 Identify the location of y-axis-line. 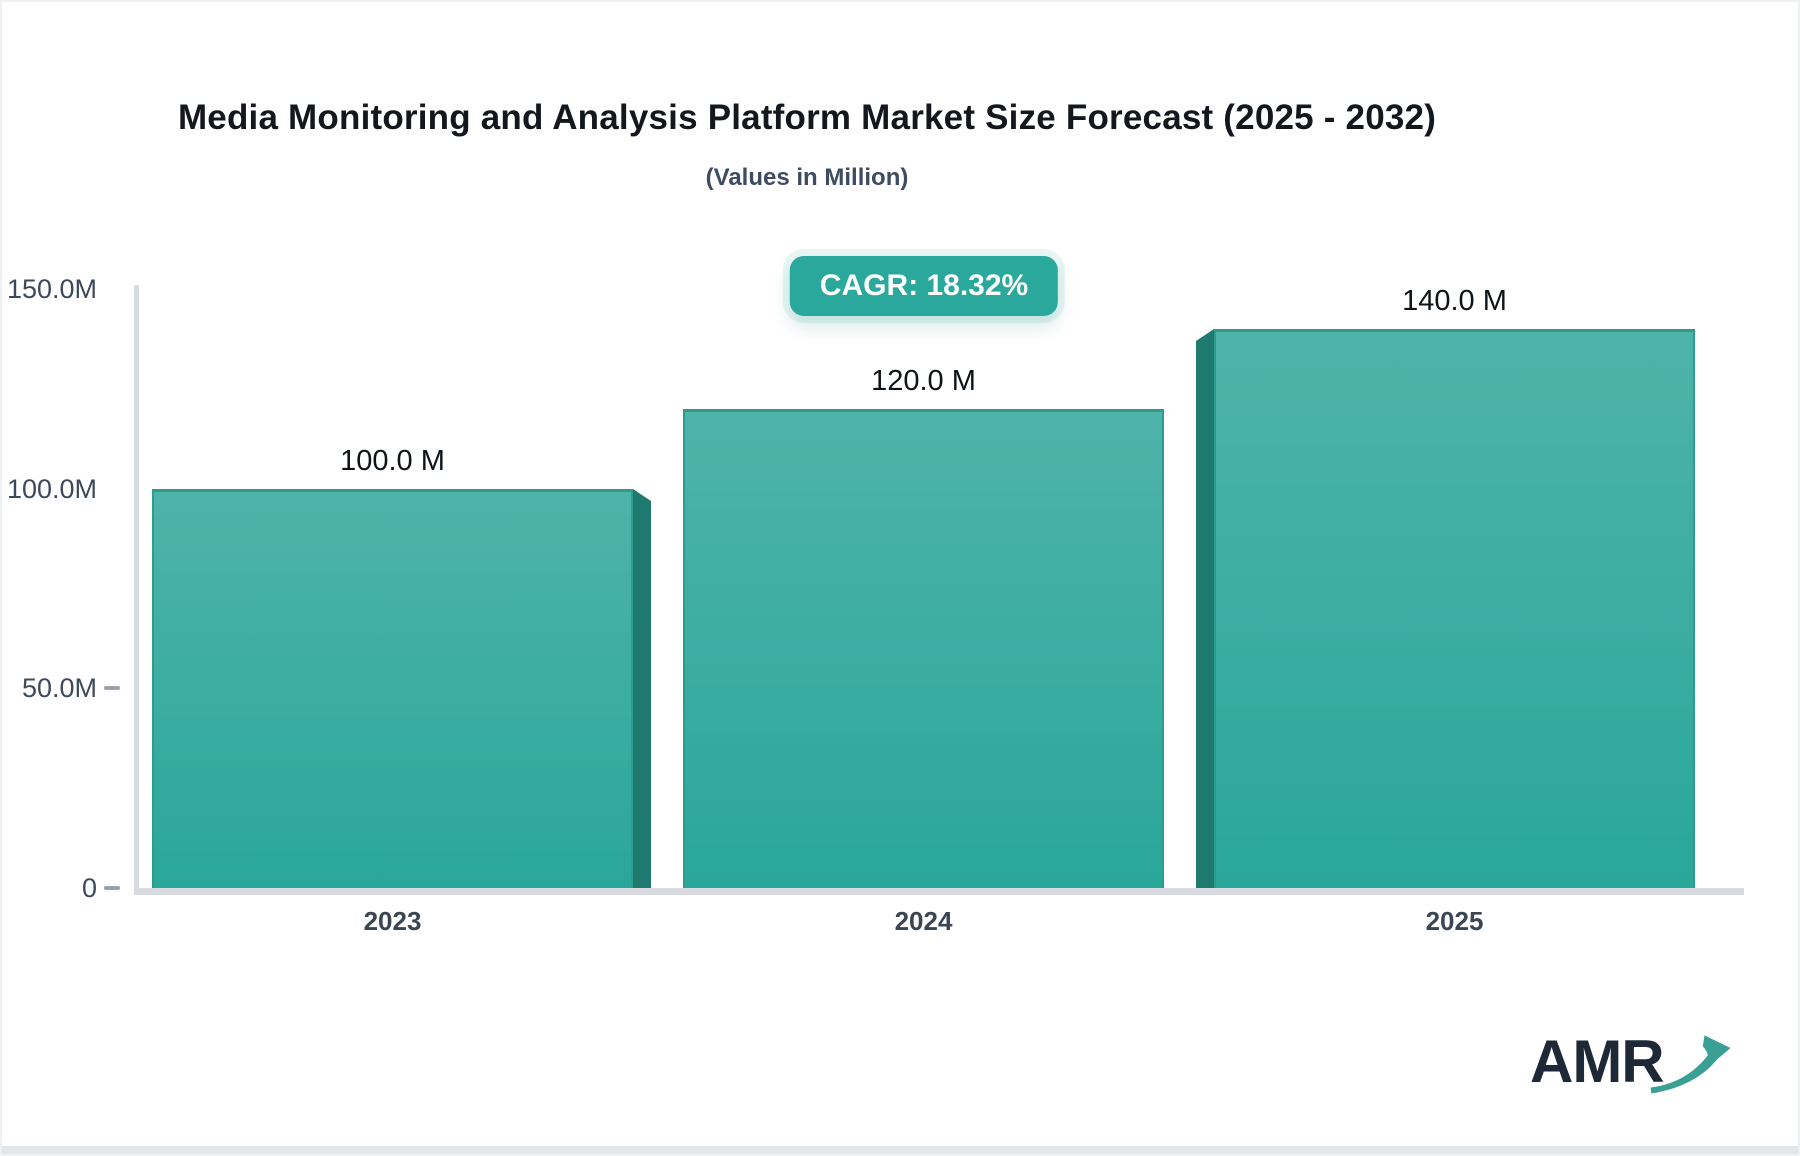
(136, 590).